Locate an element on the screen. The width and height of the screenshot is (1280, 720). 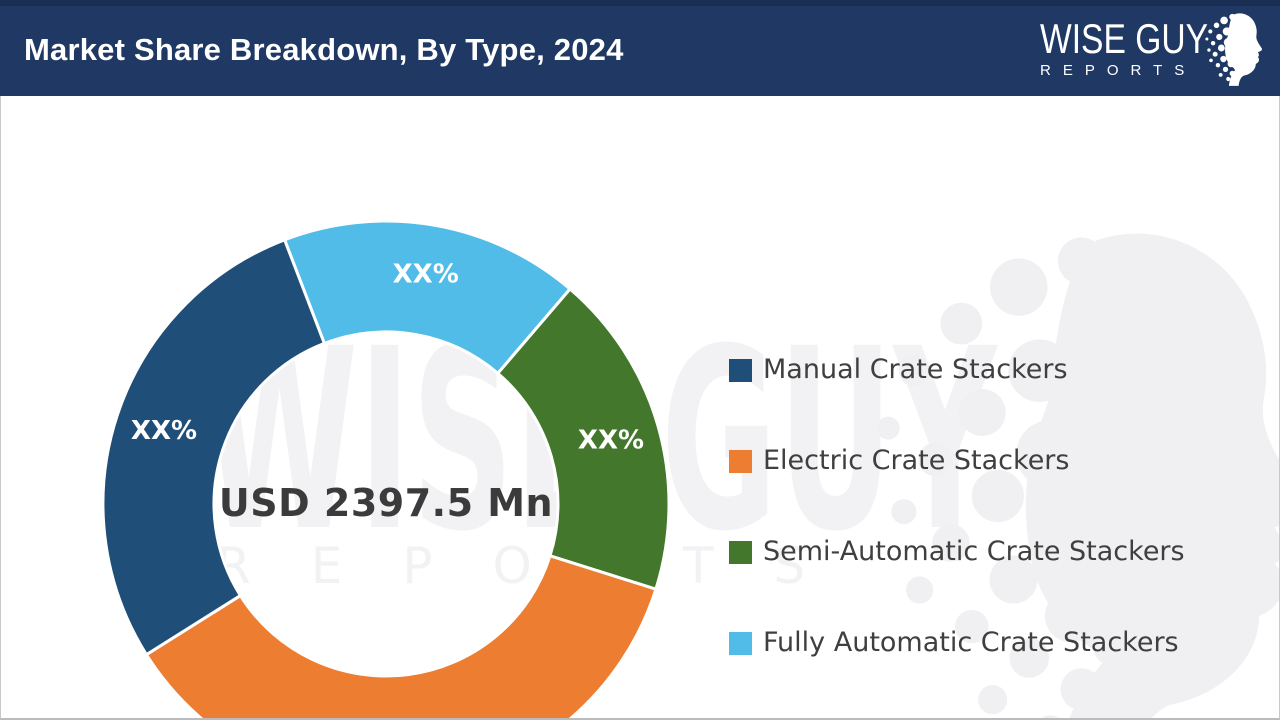
legend-label: Semi-Automatic Crate Stackers is located at coordinates (974, 551).